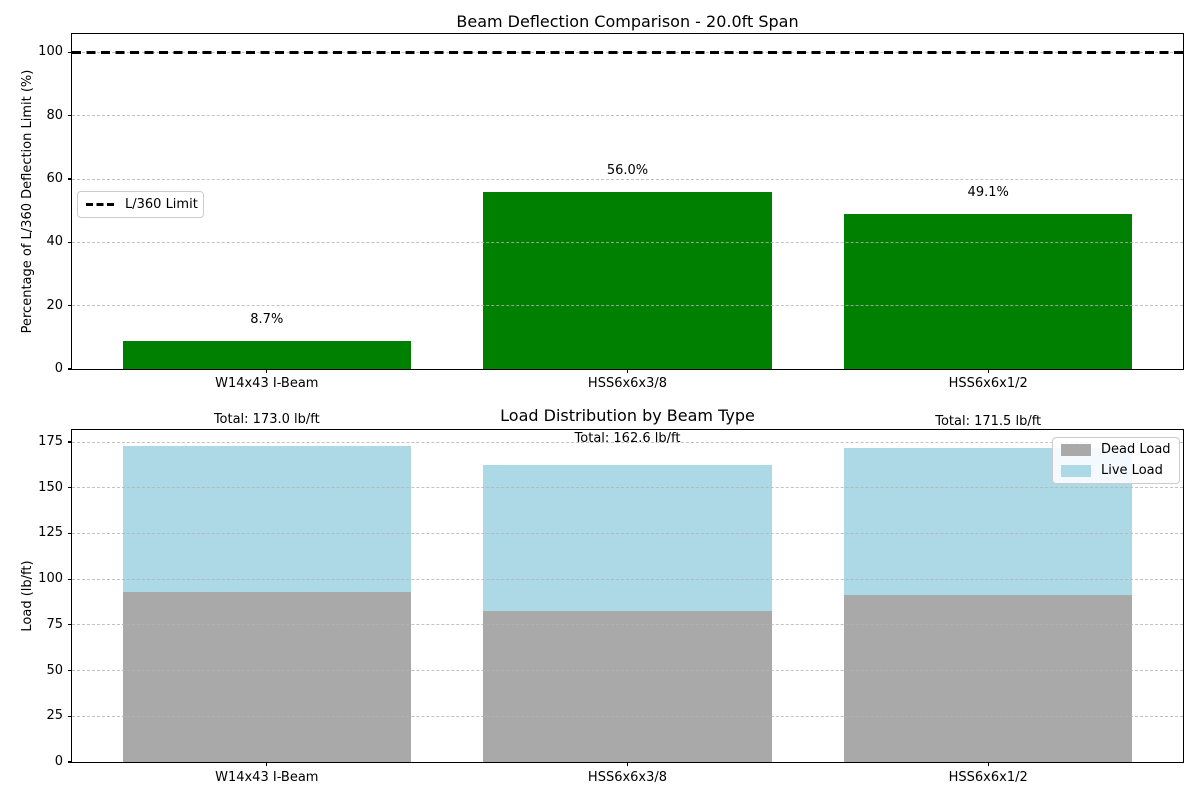  What do you see at coordinates (266, 419) in the screenshot?
I see `total-label: Total: 173.0 lb/ft` at bounding box center [266, 419].